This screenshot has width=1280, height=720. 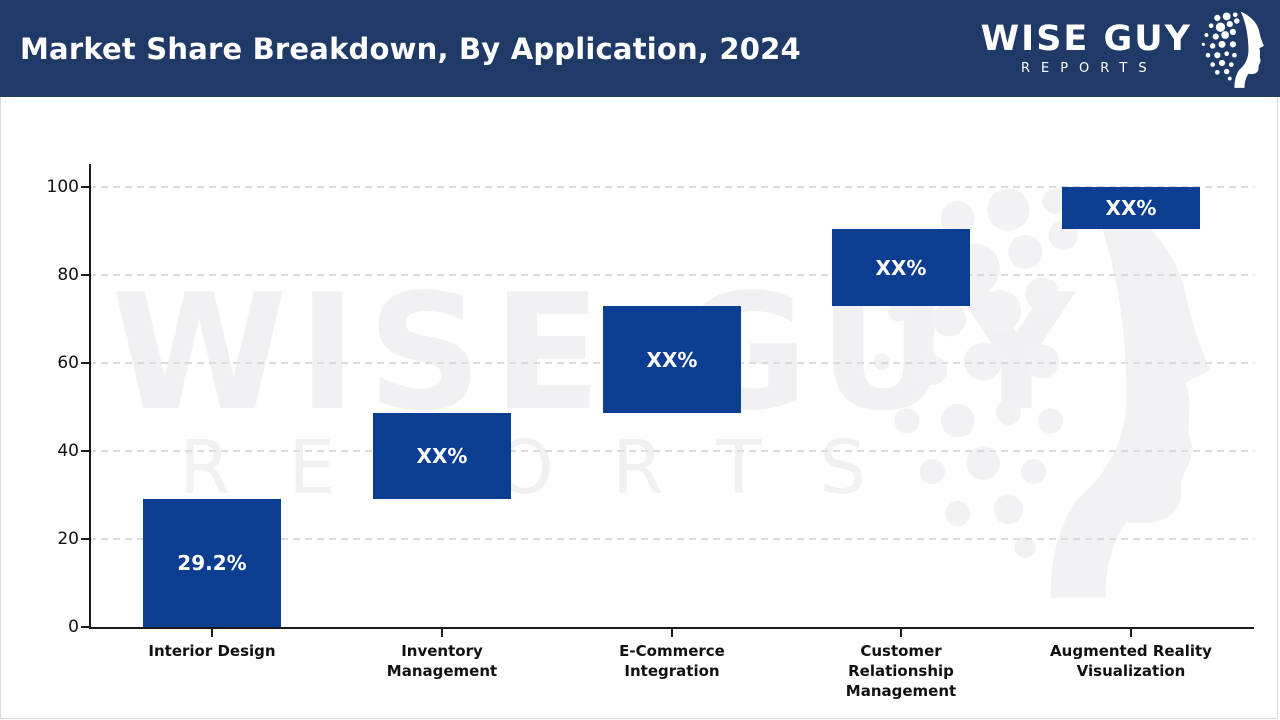 I want to click on bar: 29.2%, so click(x=212, y=562).